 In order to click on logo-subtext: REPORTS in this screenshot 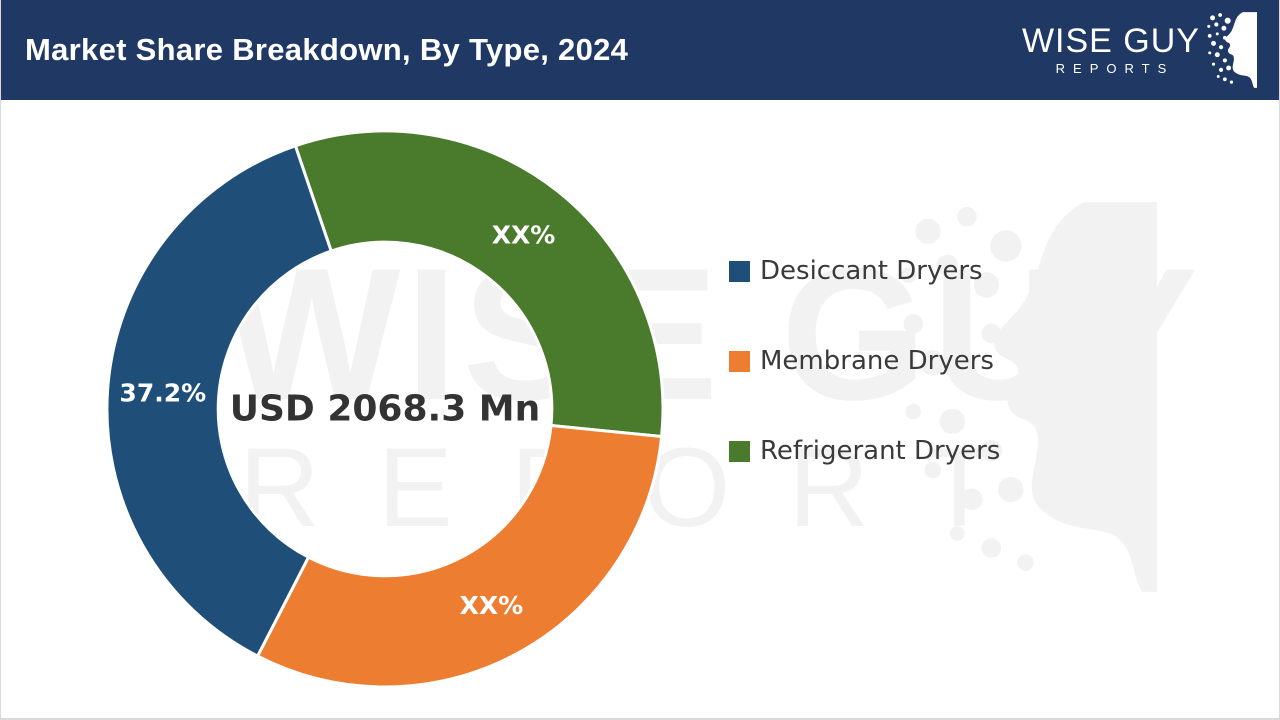, I will do `click(1115, 68)`.